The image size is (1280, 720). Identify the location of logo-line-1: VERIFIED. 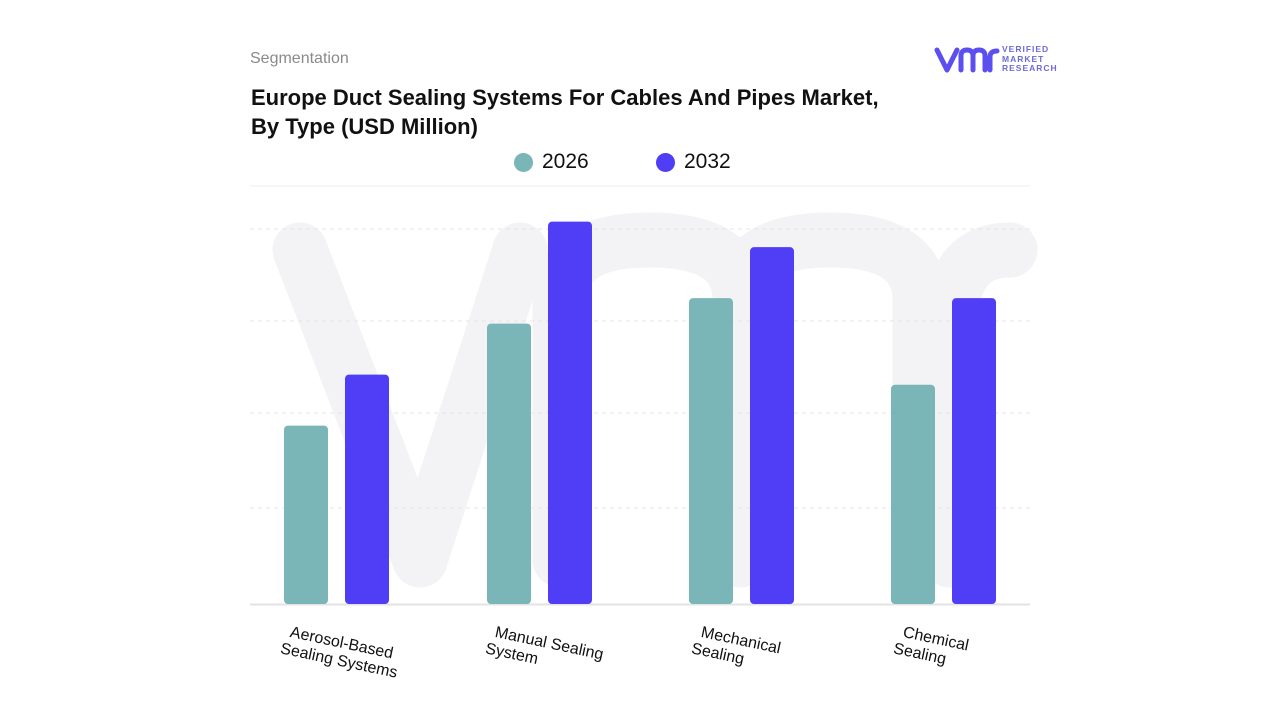
(1026, 49).